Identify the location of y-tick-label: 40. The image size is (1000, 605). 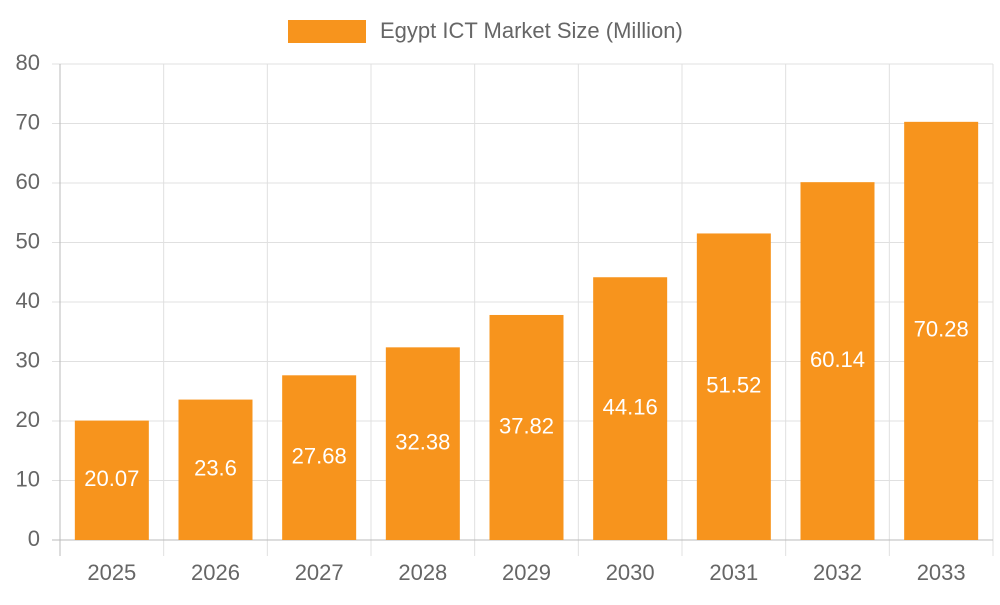
(28, 300).